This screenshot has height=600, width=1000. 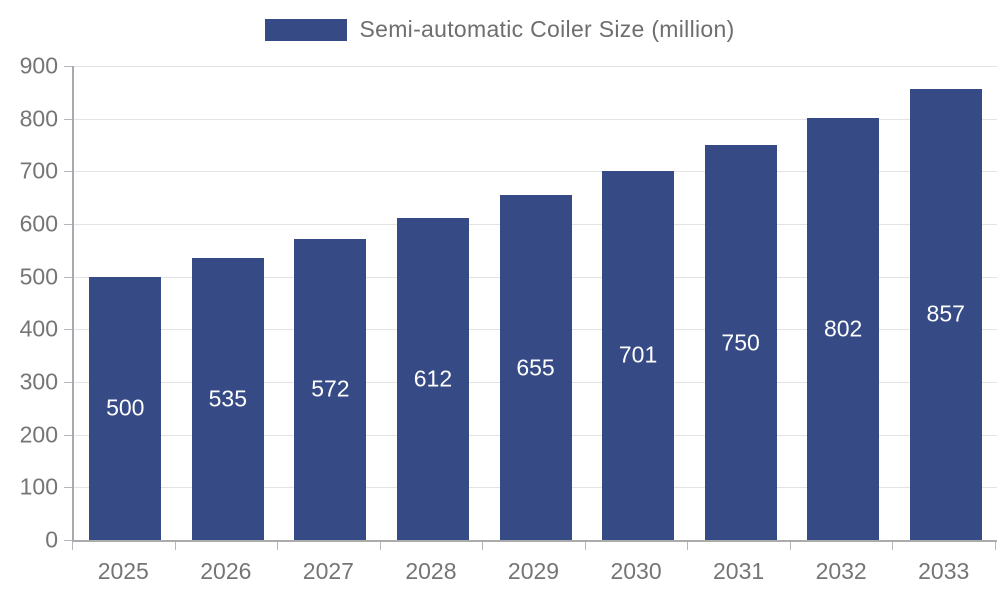 I want to click on bar-value-label-2029: 655, so click(x=535, y=367).